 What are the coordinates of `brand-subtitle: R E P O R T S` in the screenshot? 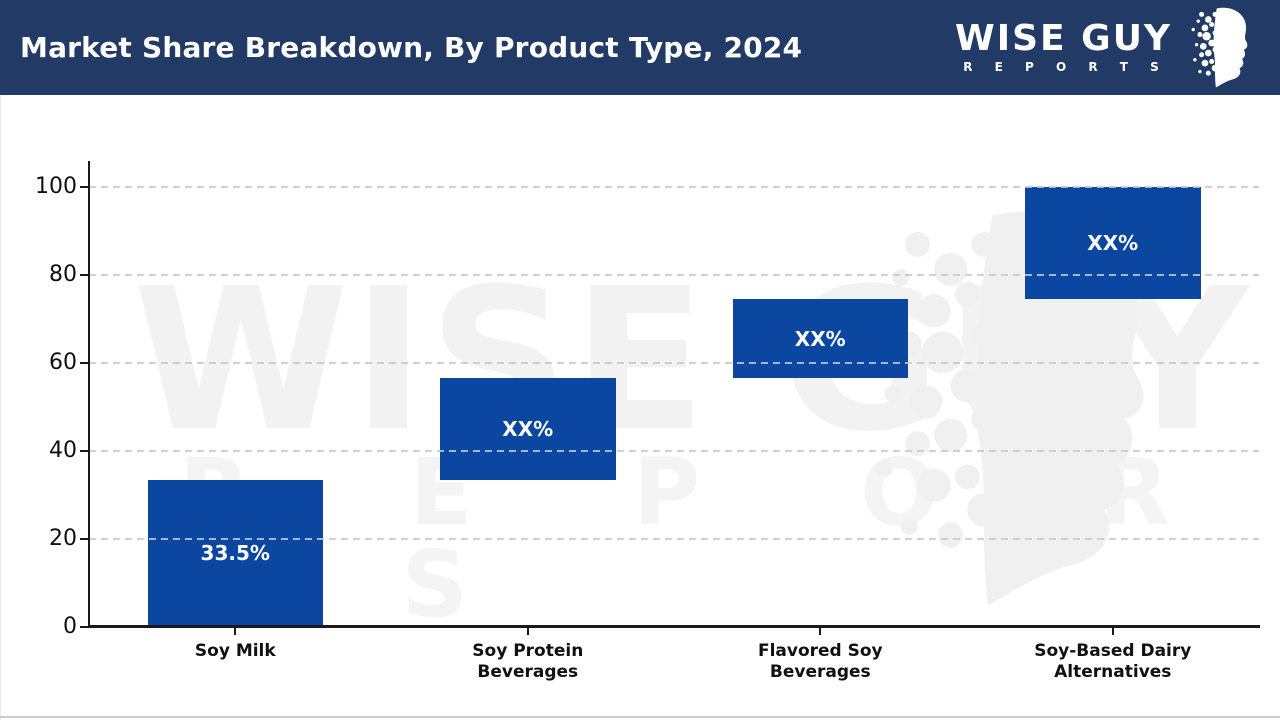 It's located at (1065, 67).